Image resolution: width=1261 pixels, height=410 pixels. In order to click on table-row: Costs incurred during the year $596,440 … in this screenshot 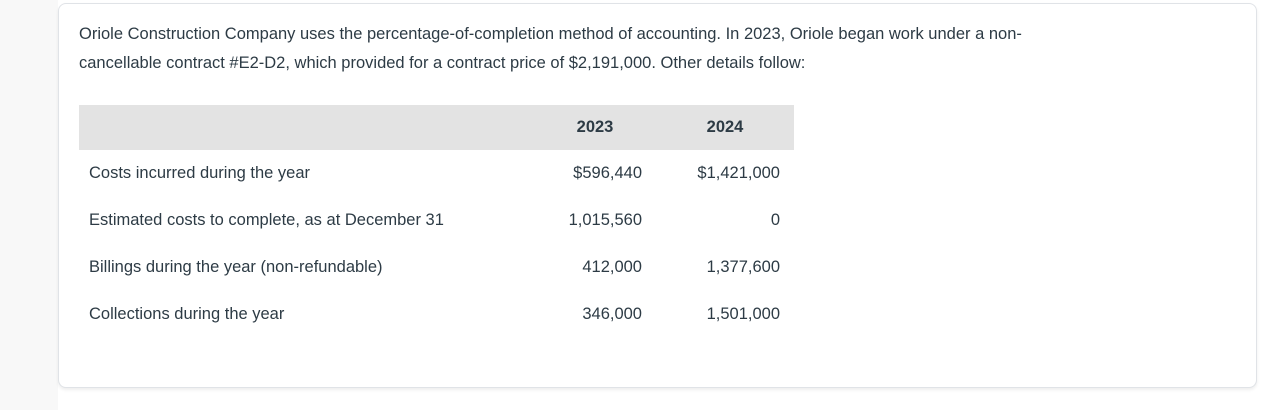, I will do `click(436, 173)`.